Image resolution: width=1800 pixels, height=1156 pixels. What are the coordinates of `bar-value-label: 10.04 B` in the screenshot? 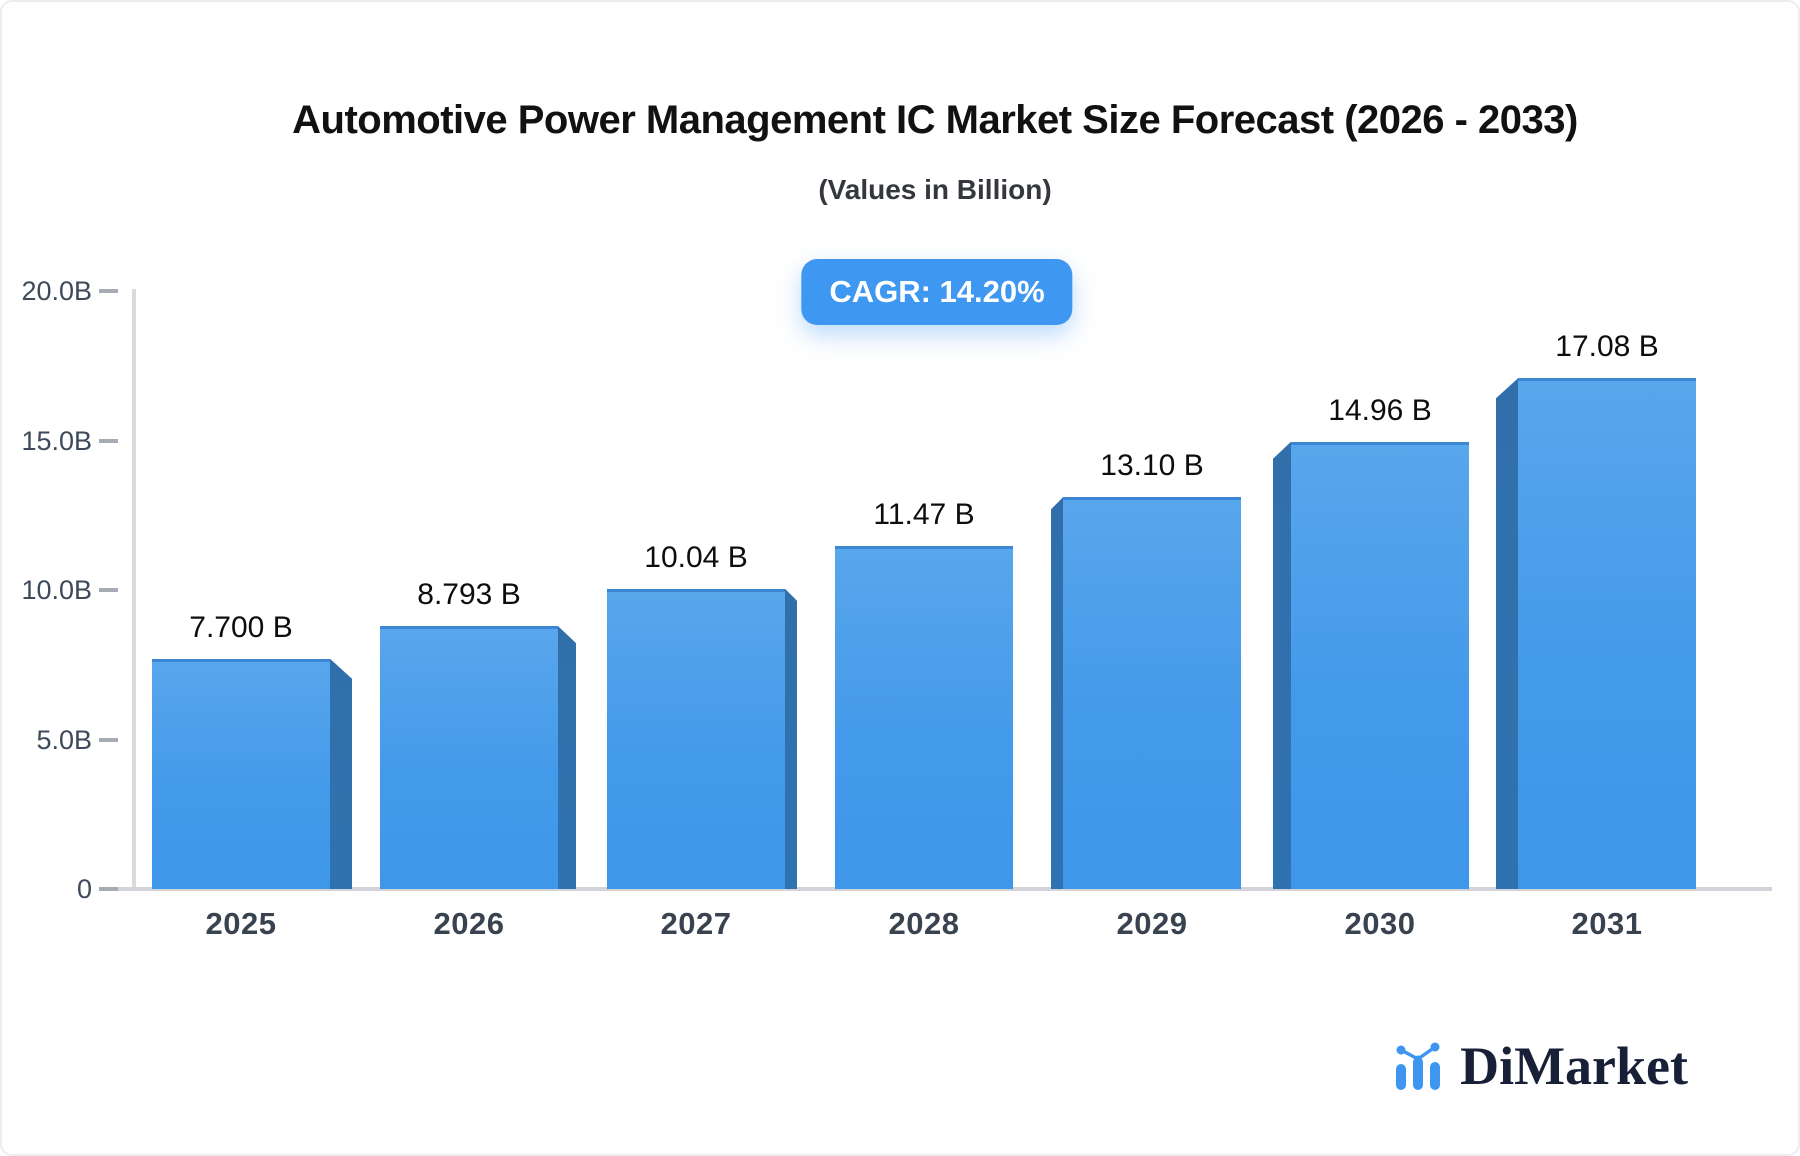 It's located at (696, 557).